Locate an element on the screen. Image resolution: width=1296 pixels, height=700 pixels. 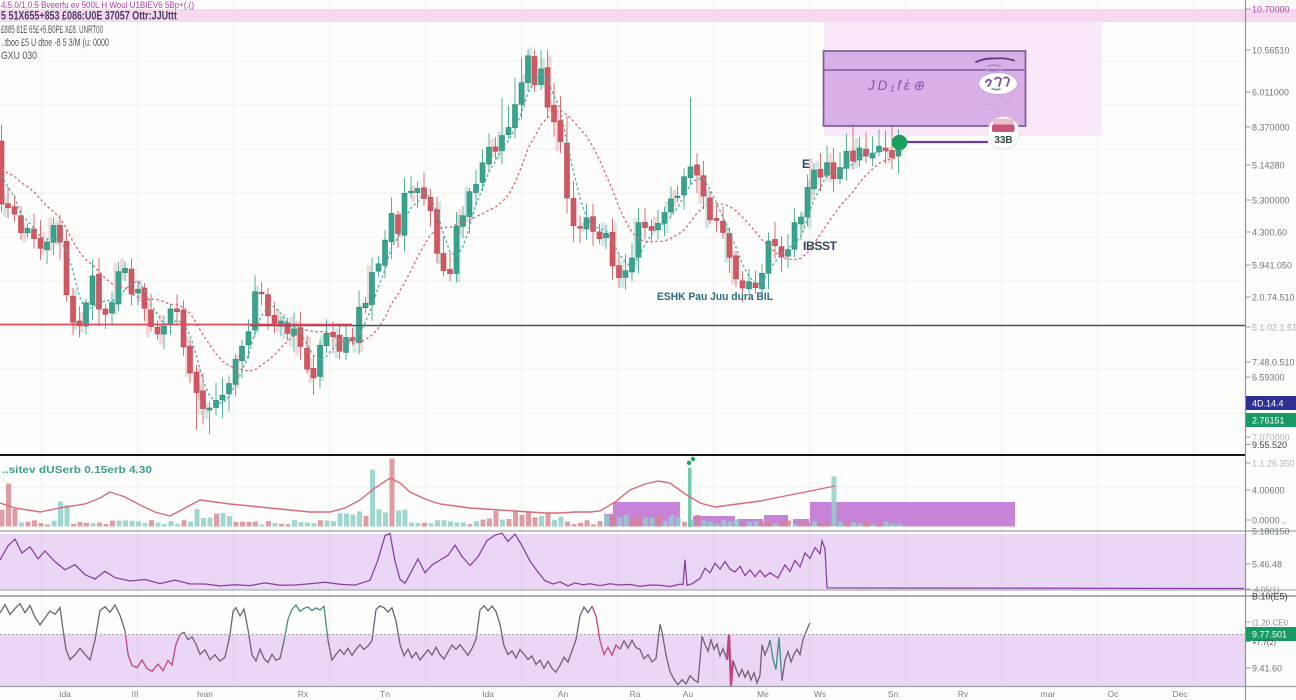
svg-text: Ra is located at coordinates (635, 694).